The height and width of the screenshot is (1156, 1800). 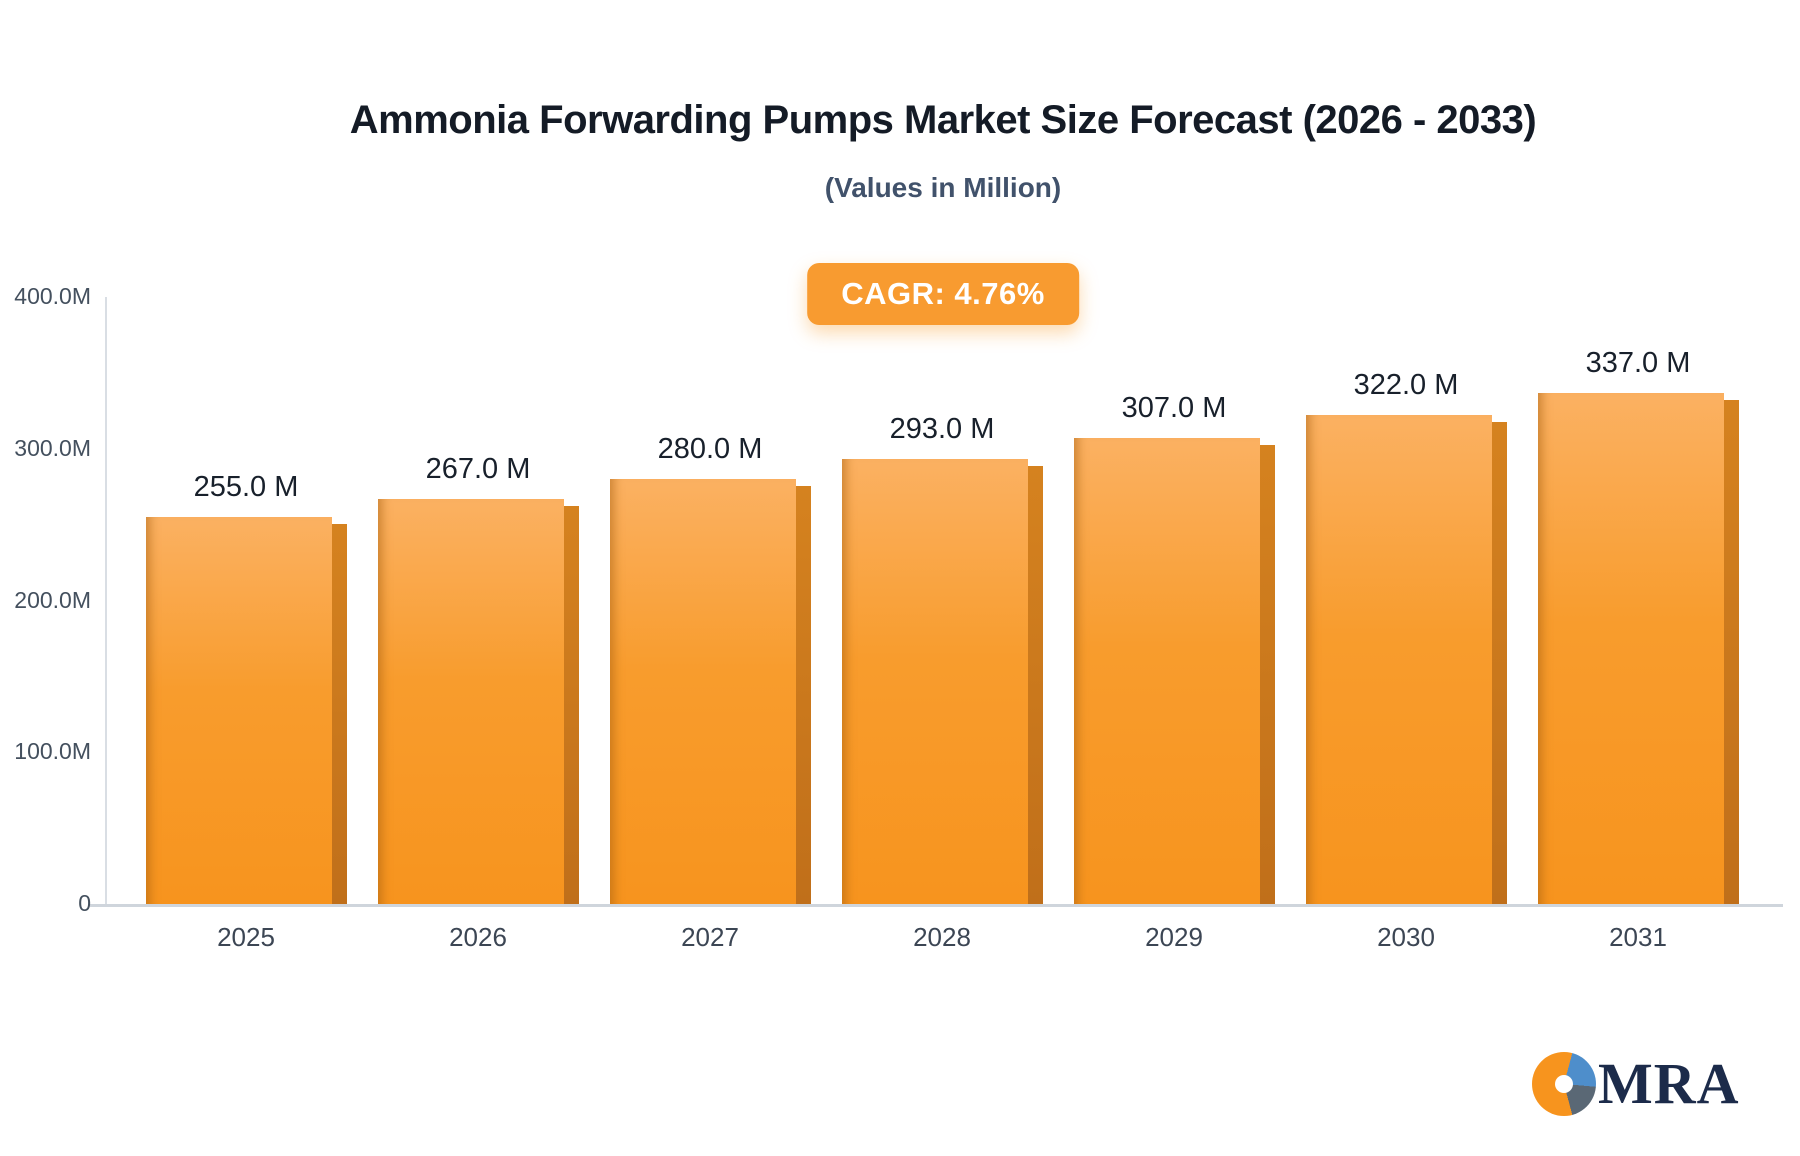 What do you see at coordinates (942, 937) in the screenshot?
I see `x-axis-label: 2028` at bounding box center [942, 937].